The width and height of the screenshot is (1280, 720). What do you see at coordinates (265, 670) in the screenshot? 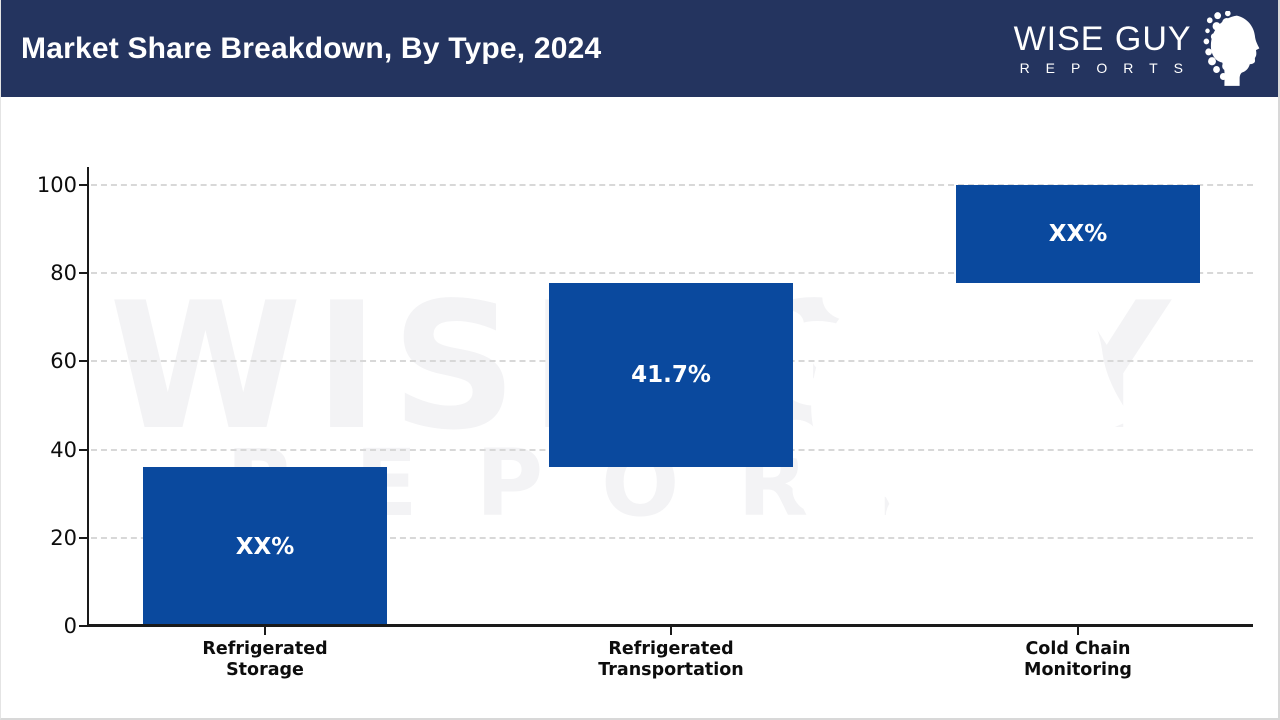
I see `category-label-line: Storage` at bounding box center [265, 670].